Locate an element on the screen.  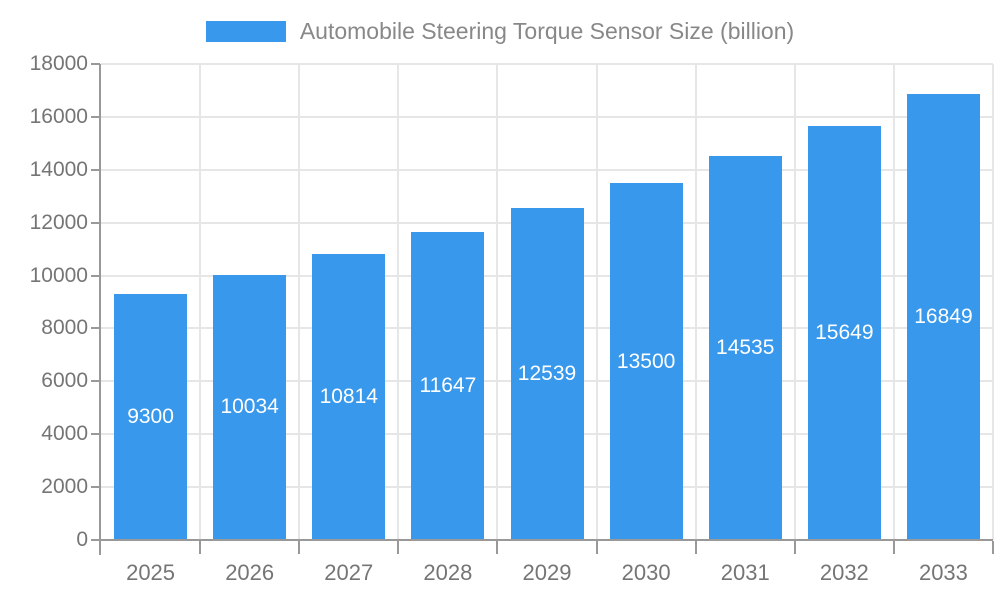
bar-value-label: 13500 is located at coordinates (646, 361).